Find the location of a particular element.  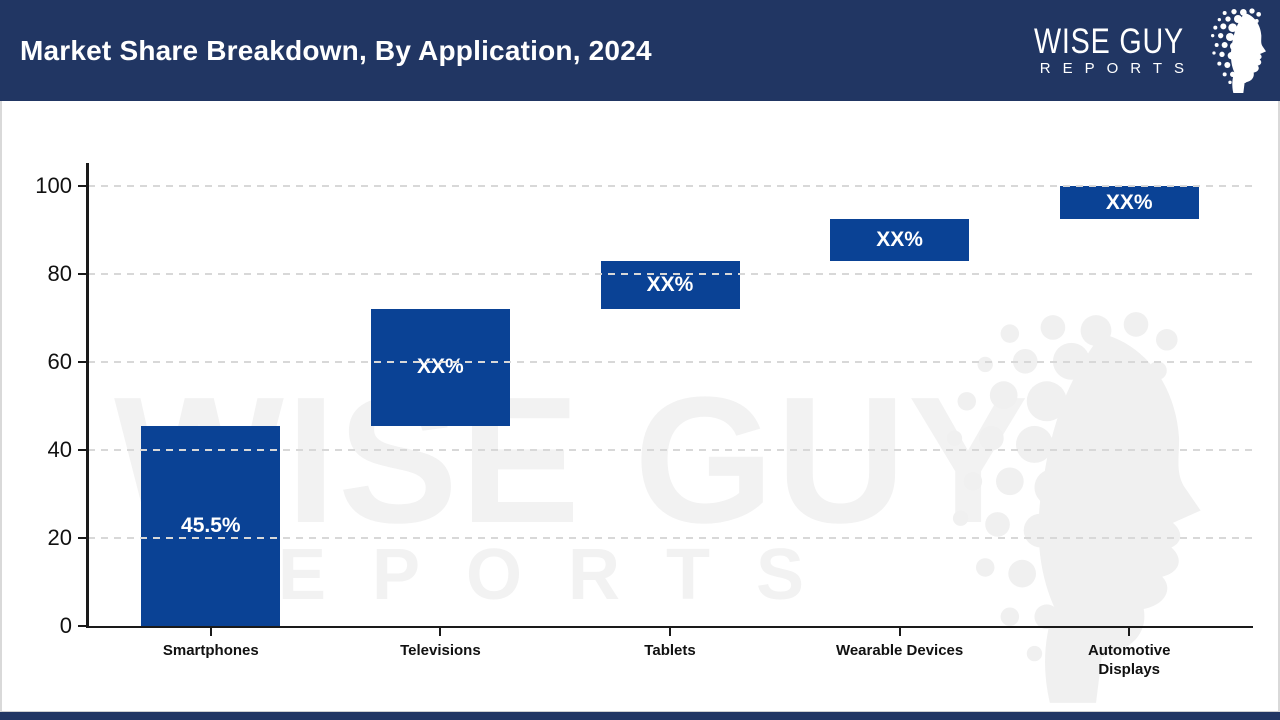

category-label-1: Televisions is located at coordinates (440, 650).